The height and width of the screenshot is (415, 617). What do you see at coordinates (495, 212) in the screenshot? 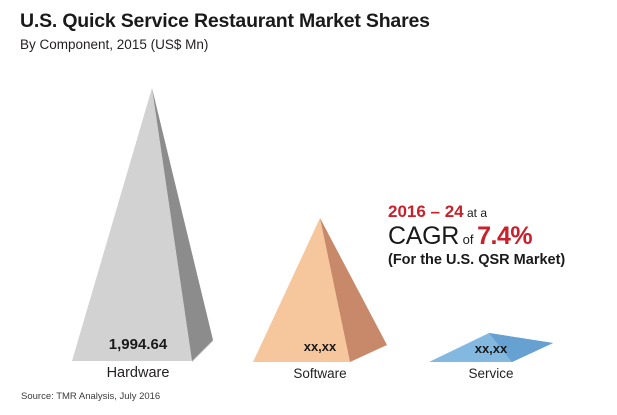
I see `cagr-period-line: 2016 – 24 at a` at bounding box center [495, 212].